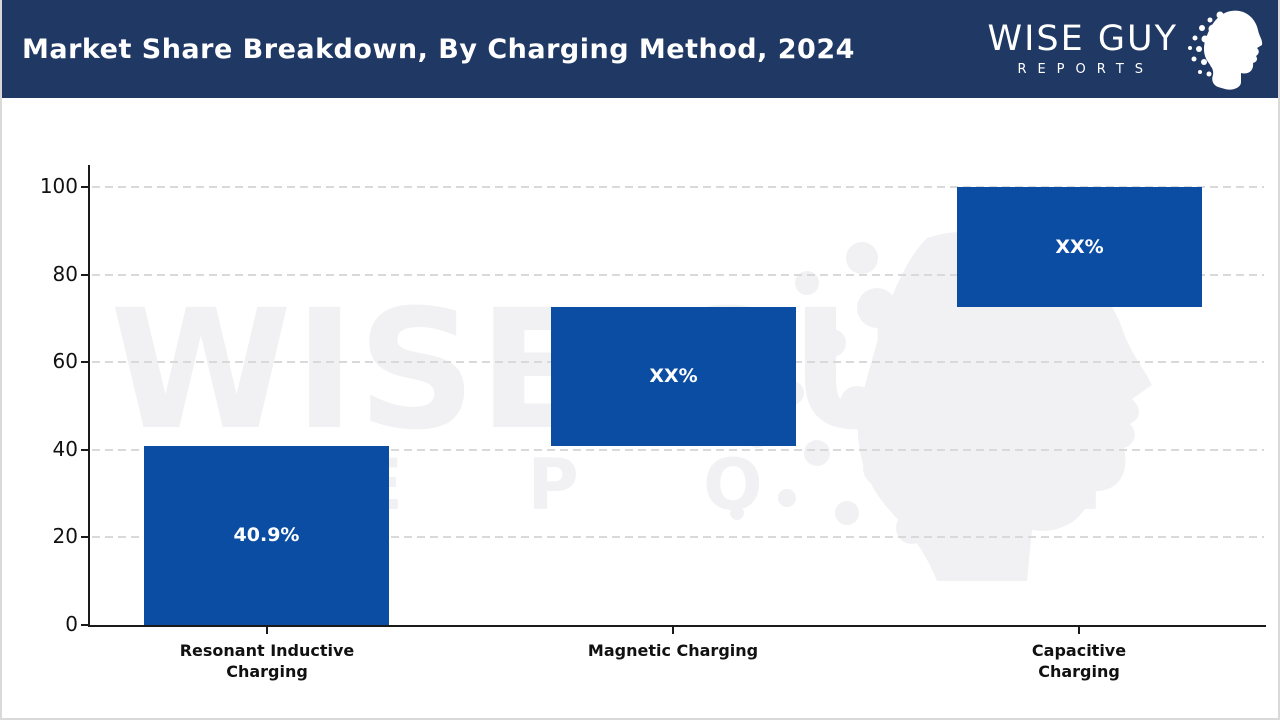  Describe the element at coordinates (65, 448) in the screenshot. I see `y-tick-label: 40` at that location.